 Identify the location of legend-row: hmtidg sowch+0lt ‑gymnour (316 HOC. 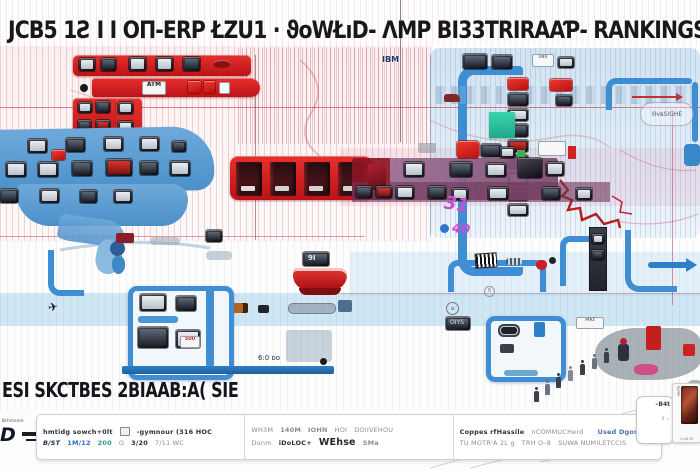
(140, 431).